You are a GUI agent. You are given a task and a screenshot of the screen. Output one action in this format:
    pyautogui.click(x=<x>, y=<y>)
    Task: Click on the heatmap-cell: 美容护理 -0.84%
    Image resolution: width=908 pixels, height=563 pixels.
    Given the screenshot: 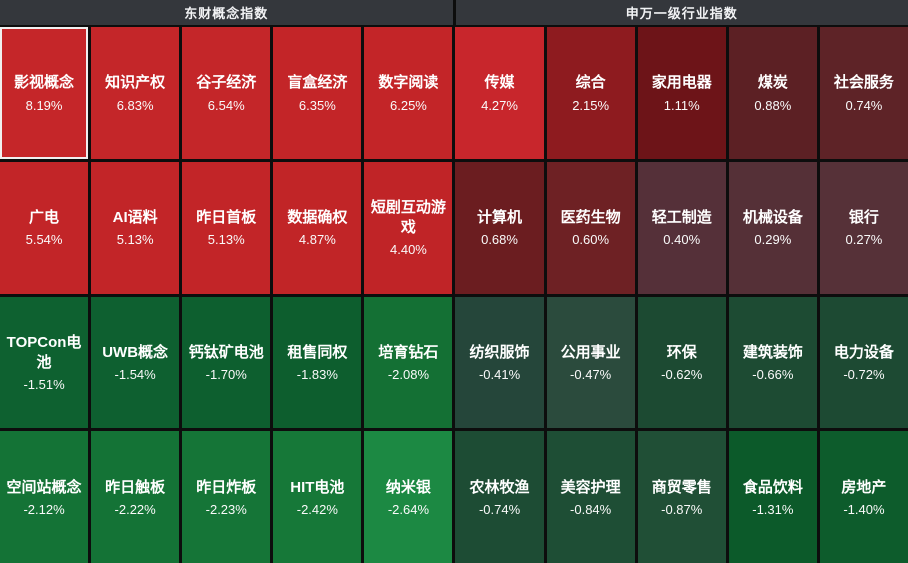 What is the action you would take?
    pyautogui.click(x=590, y=497)
    